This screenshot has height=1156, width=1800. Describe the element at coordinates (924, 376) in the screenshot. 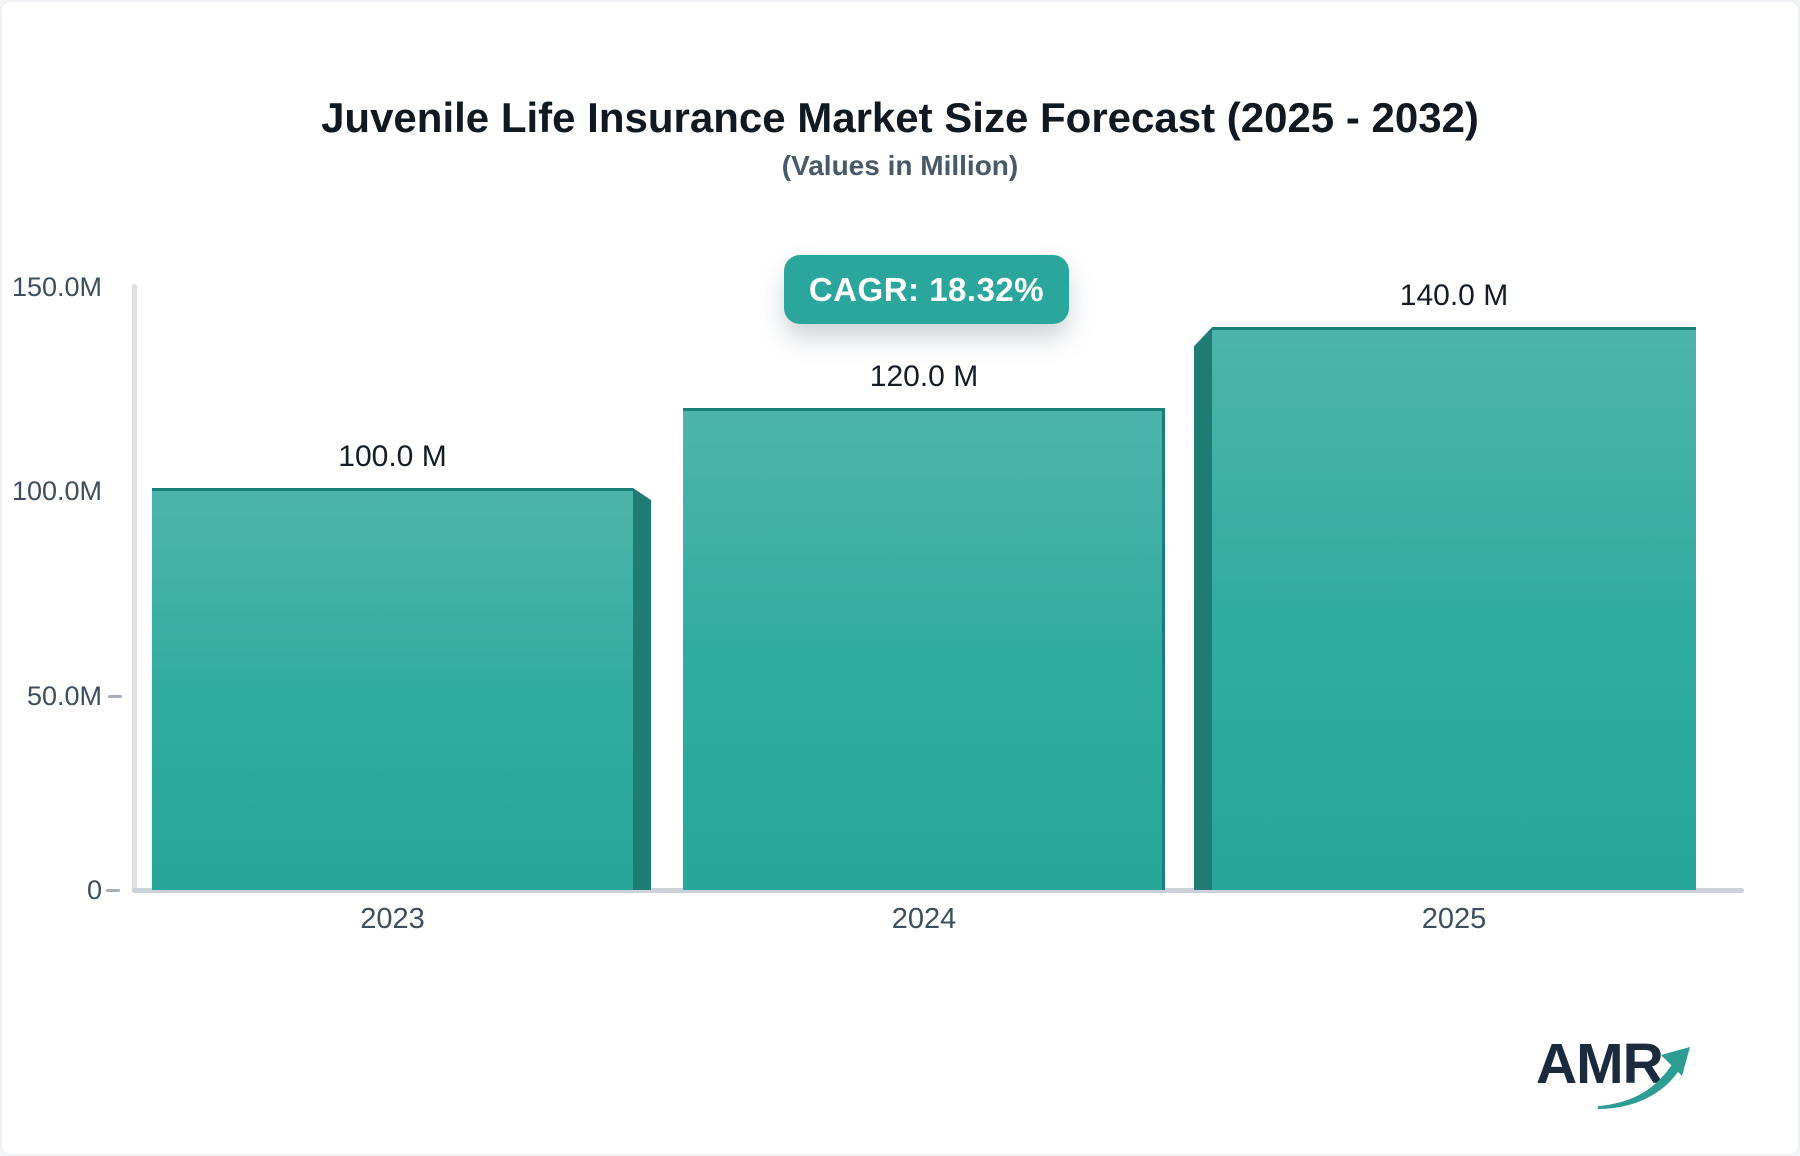

I see `bar-2024-value-label: 120.0 M` at that location.